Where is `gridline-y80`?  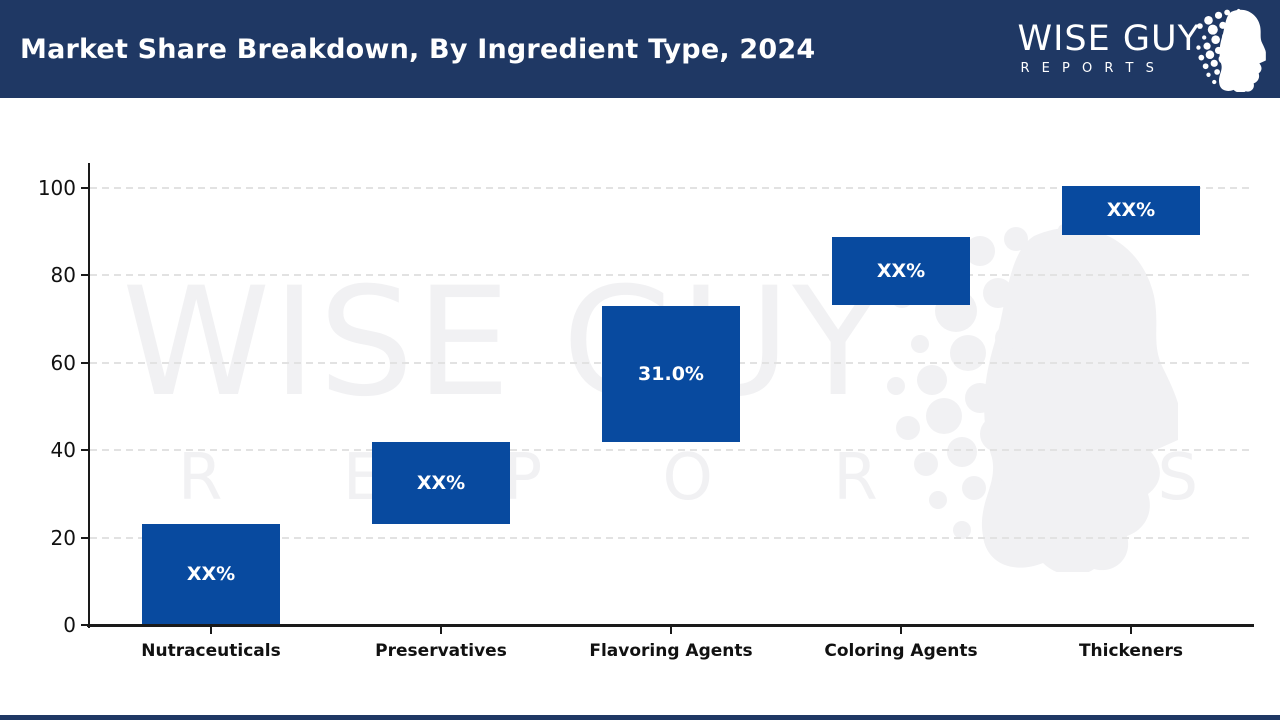 gridline-y80 is located at coordinates (671, 275).